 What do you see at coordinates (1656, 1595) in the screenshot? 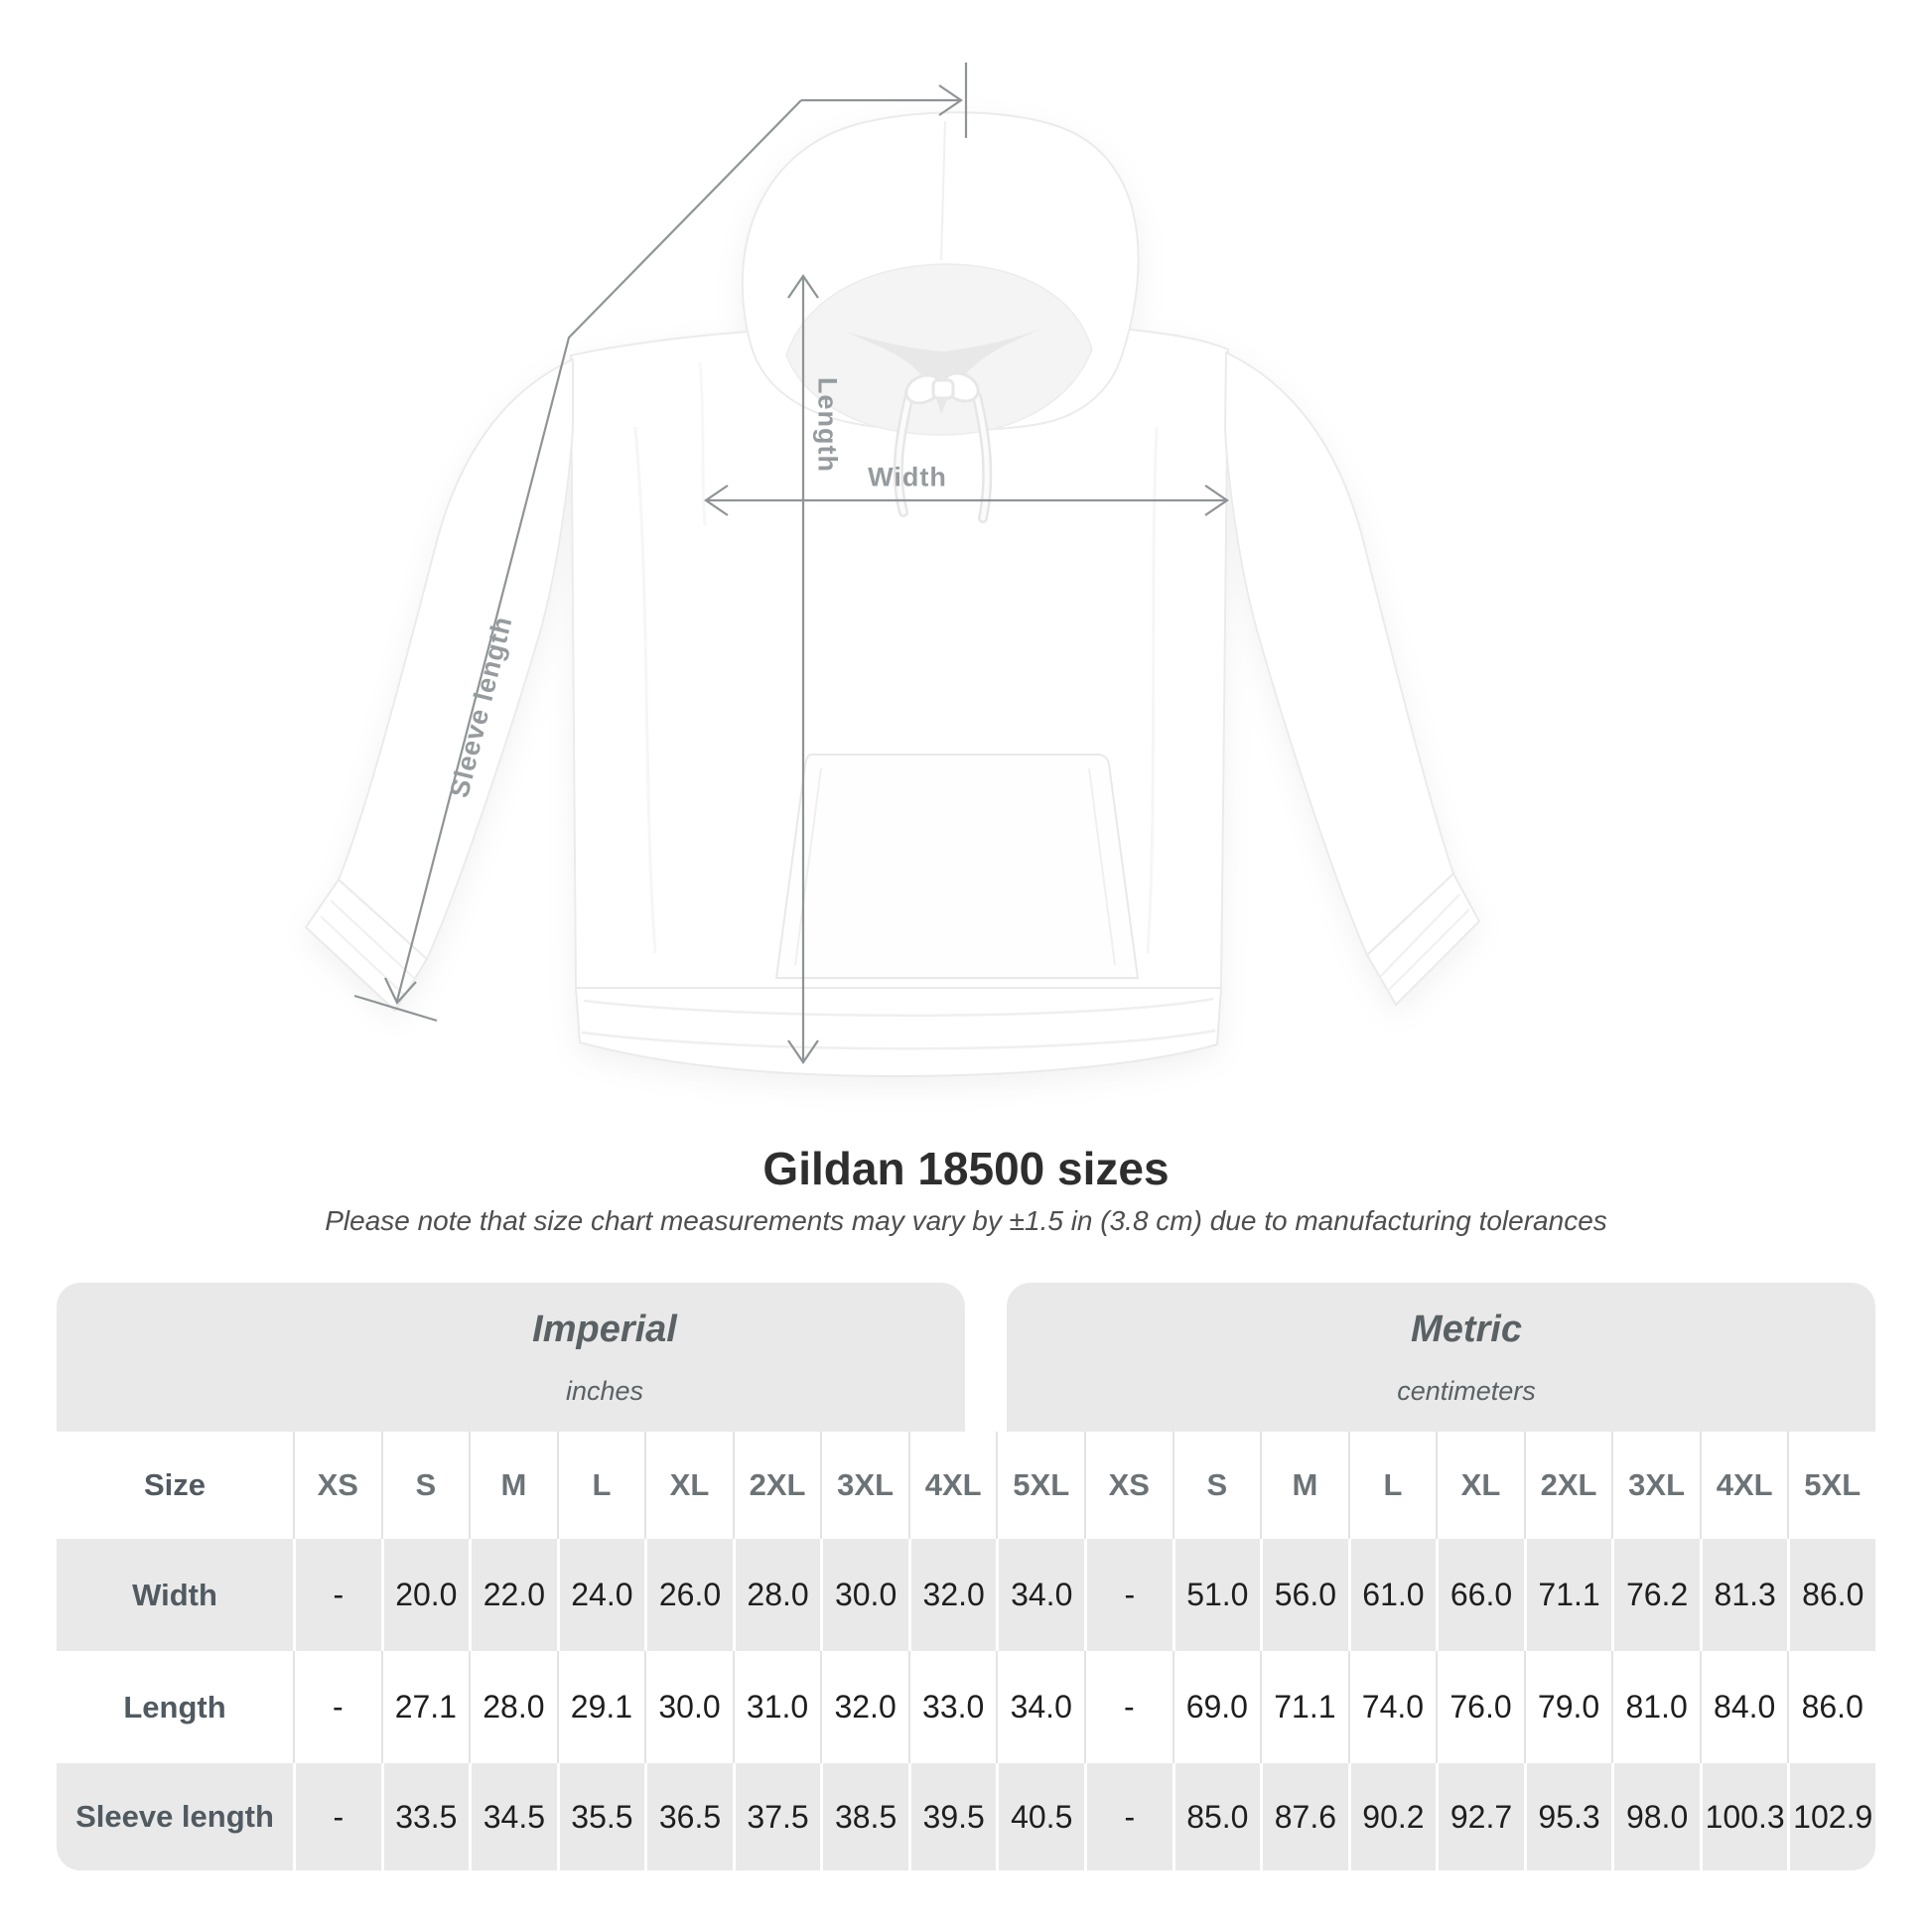
I see `measurement-value: 76.2` at bounding box center [1656, 1595].